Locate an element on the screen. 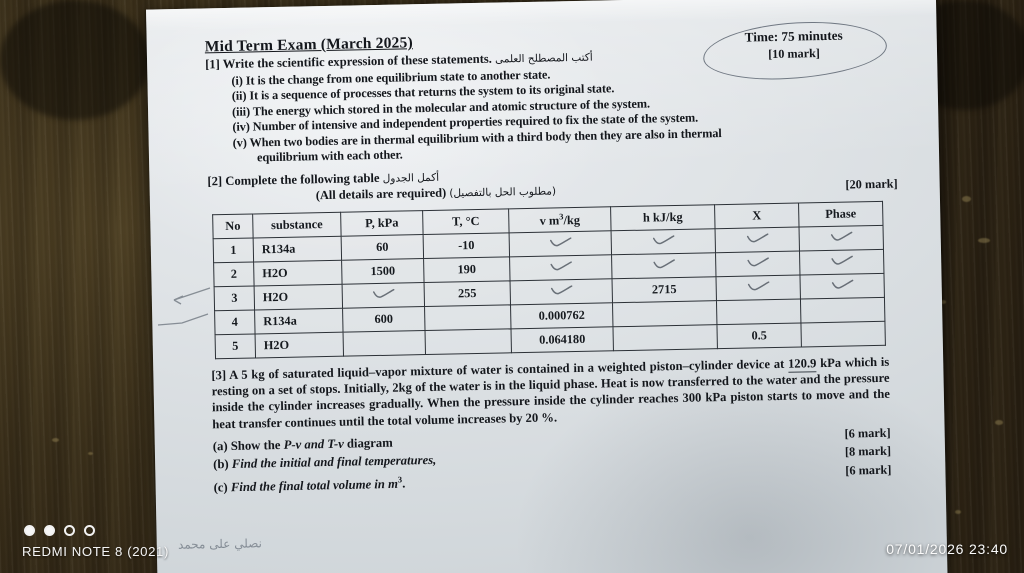 The width and height of the screenshot is (1024, 573). q1-item-ii-label: (ii) is located at coordinates (239, 95).